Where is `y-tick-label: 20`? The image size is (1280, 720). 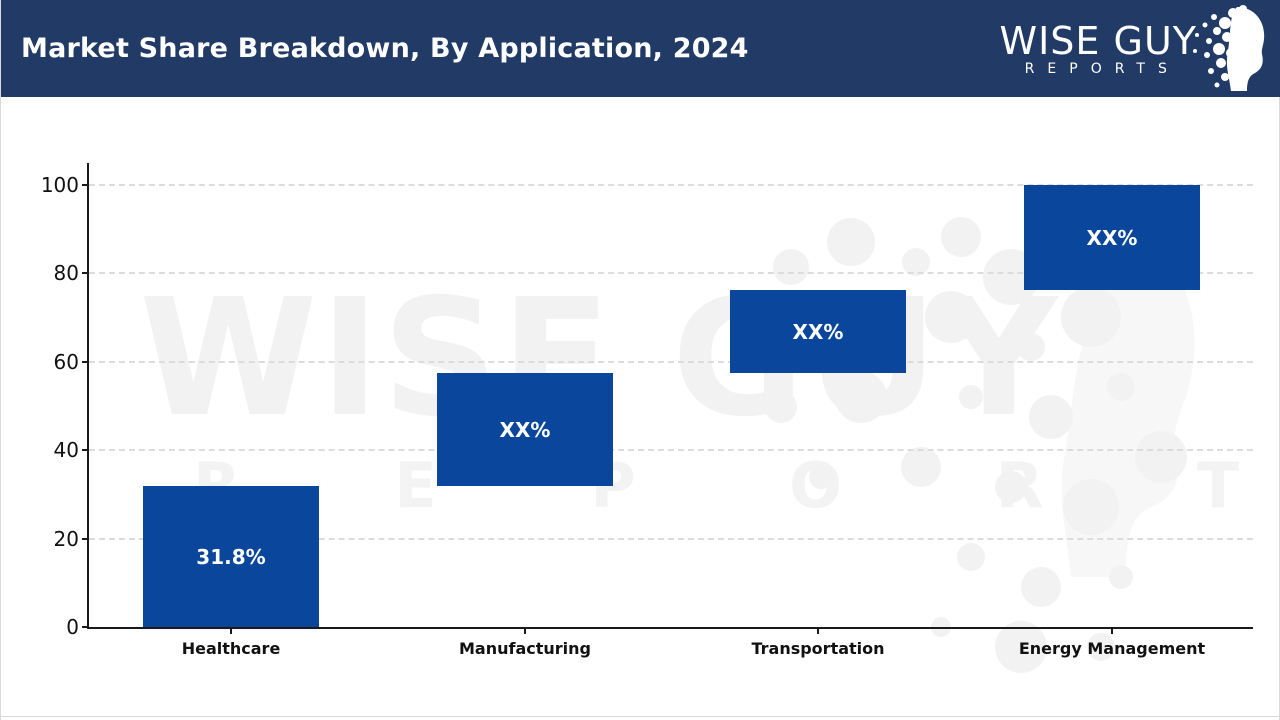
y-tick-label: 20 is located at coordinates (66, 538).